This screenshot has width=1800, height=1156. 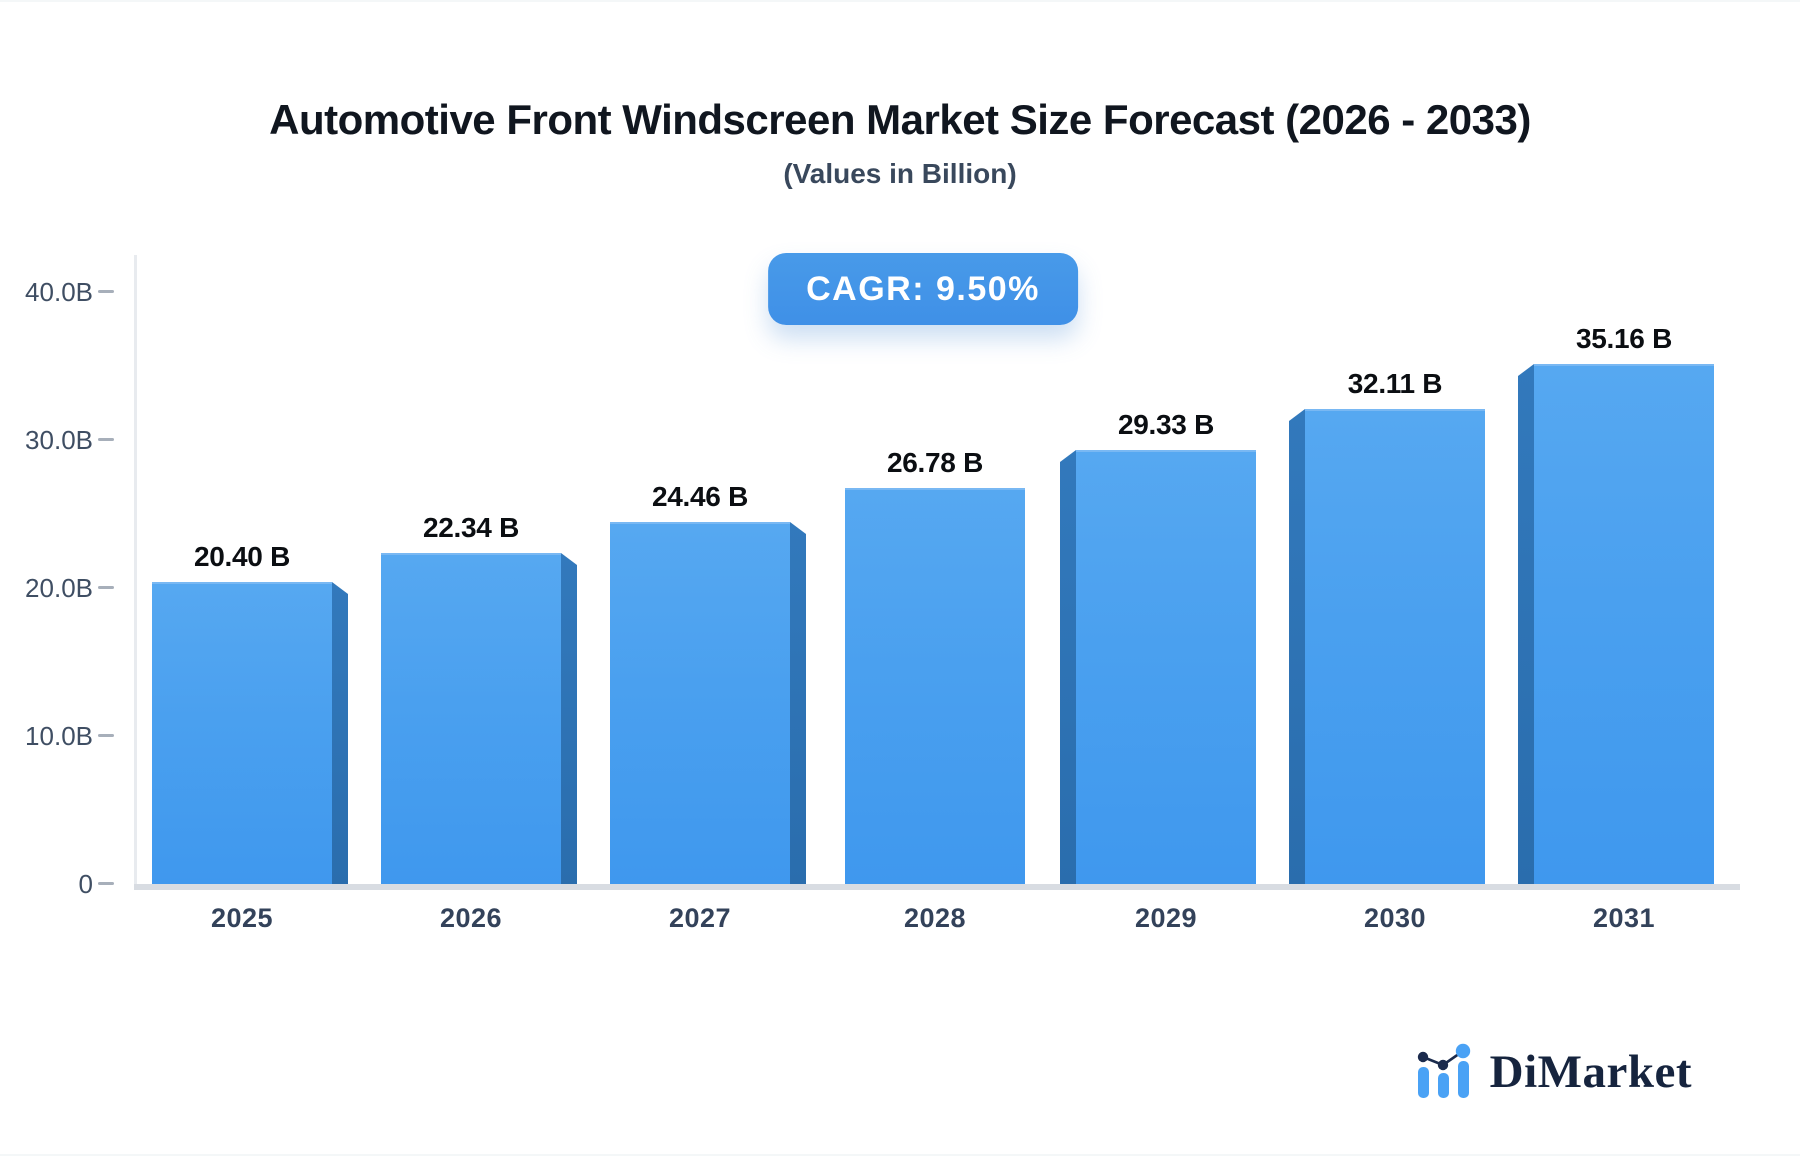 I want to click on dimarket-logo-text: DiMarket, so click(x=1590, y=1072).